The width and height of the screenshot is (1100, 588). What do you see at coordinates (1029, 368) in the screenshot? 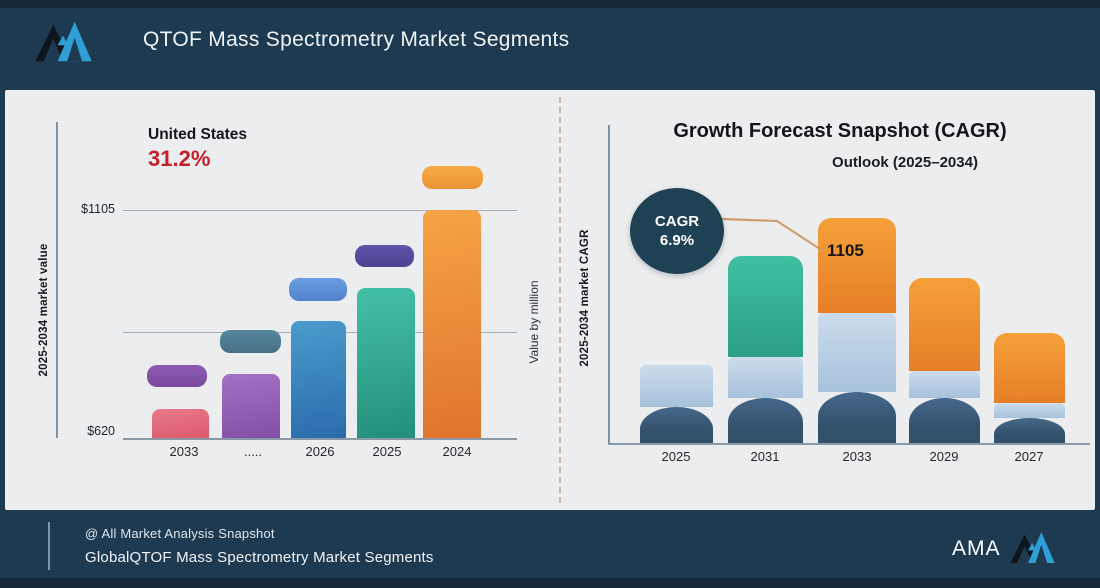
I see `orange-segment-2027` at bounding box center [1029, 368].